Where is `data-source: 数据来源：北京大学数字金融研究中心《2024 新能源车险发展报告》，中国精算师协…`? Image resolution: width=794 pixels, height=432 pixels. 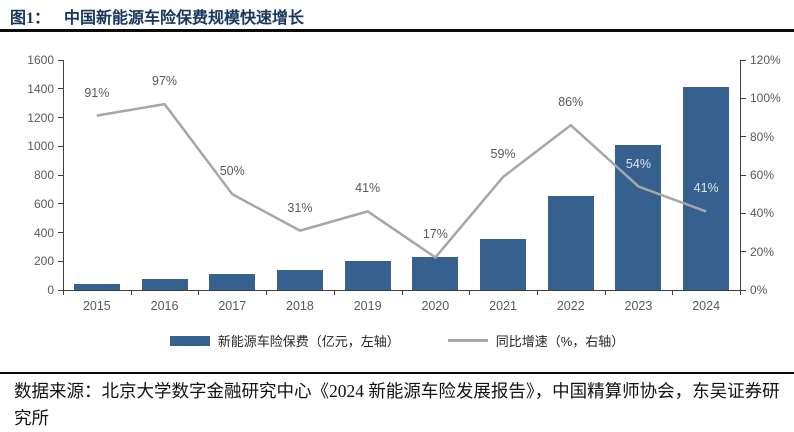
data-source: 数据来源：北京大学数字金融研究中心《2024 新能源车险发展报告》，中国精算师协… is located at coordinates (397, 404).